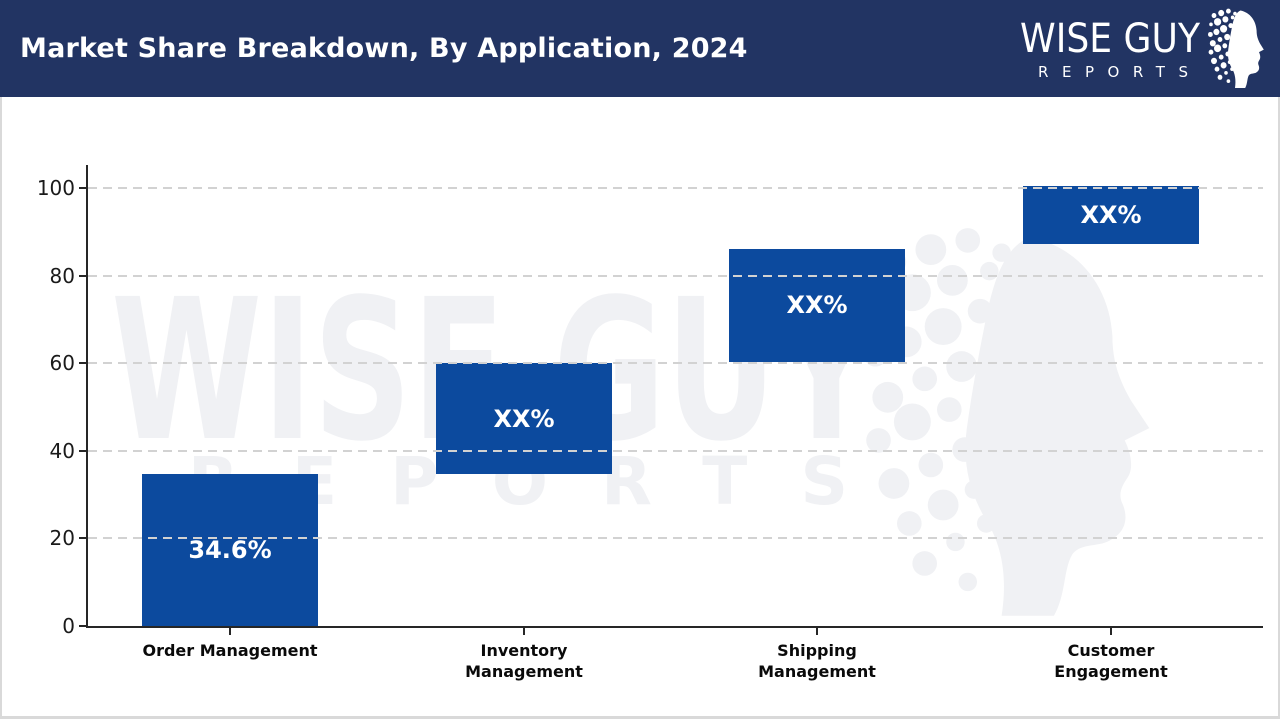 Image resolution: width=1280 pixels, height=720 pixels. Describe the element at coordinates (1113, 72) in the screenshot. I see `logo-subtitle: REPORTS` at that location.